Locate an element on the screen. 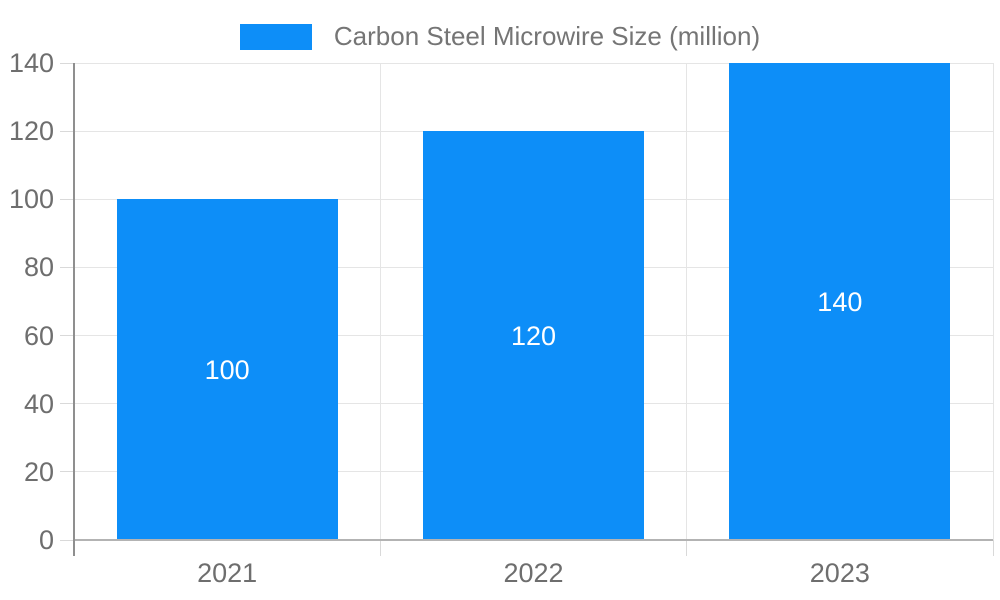 The width and height of the screenshot is (1000, 600). bar-value-label: 120 is located at coordinates (533, 335).